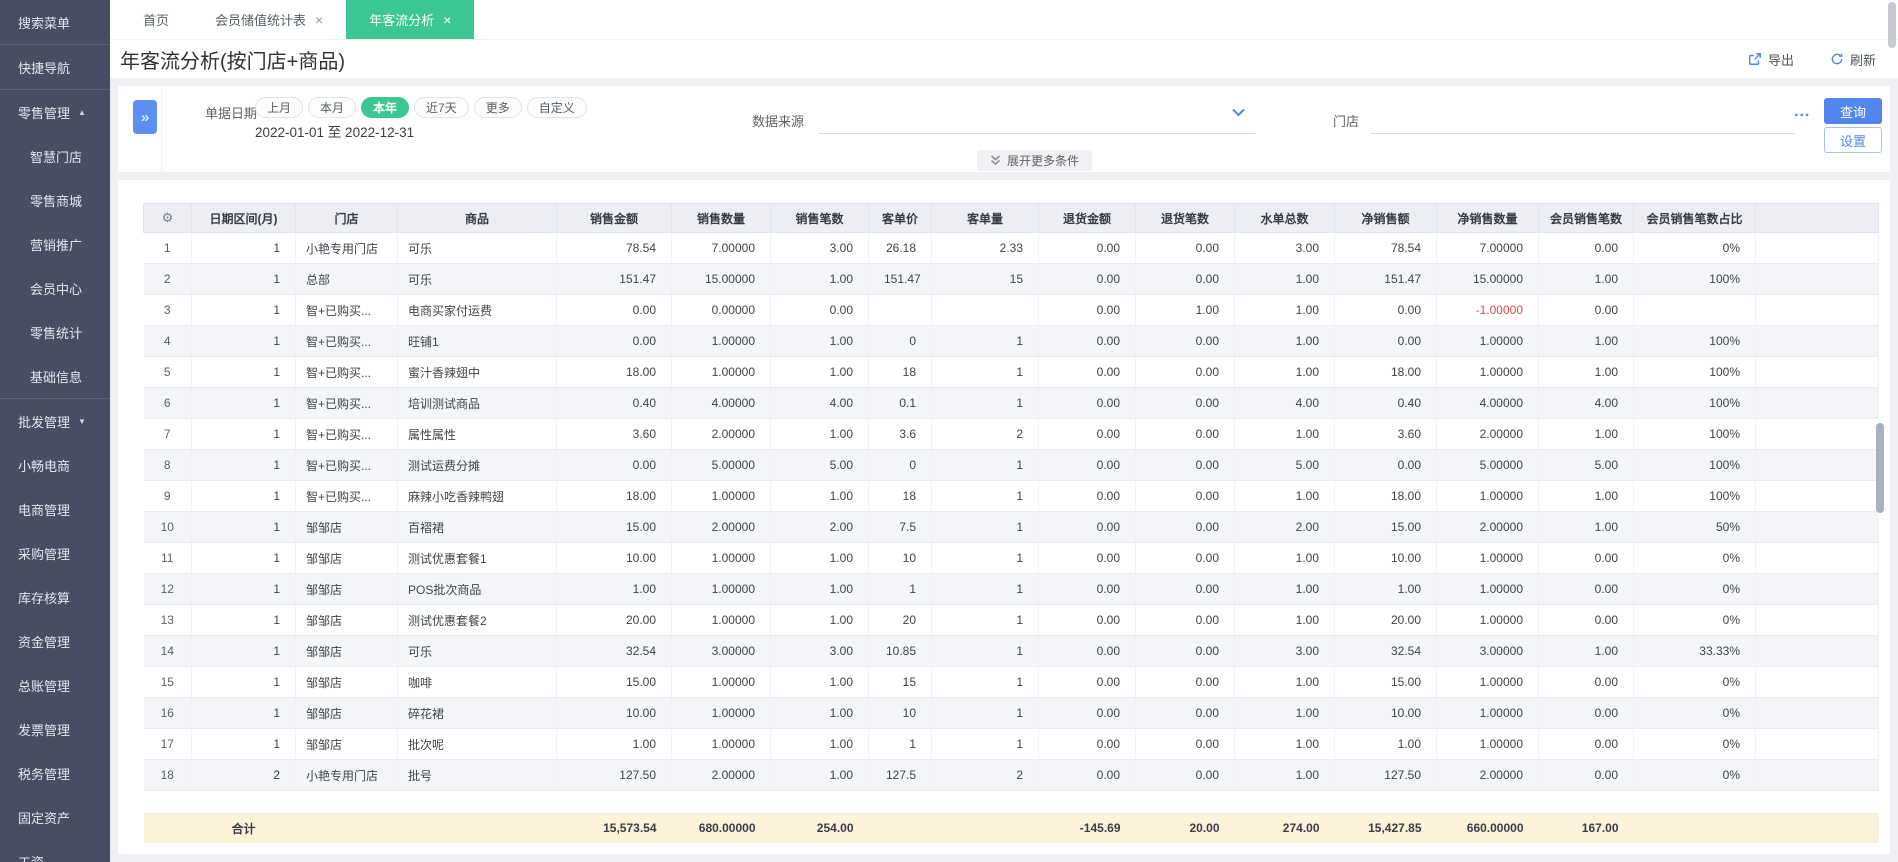 Image resolution: width=1898 pixels, height=862 pixels. I want to click on column-header-sale_amount: 销售金额, so click(614, 218).